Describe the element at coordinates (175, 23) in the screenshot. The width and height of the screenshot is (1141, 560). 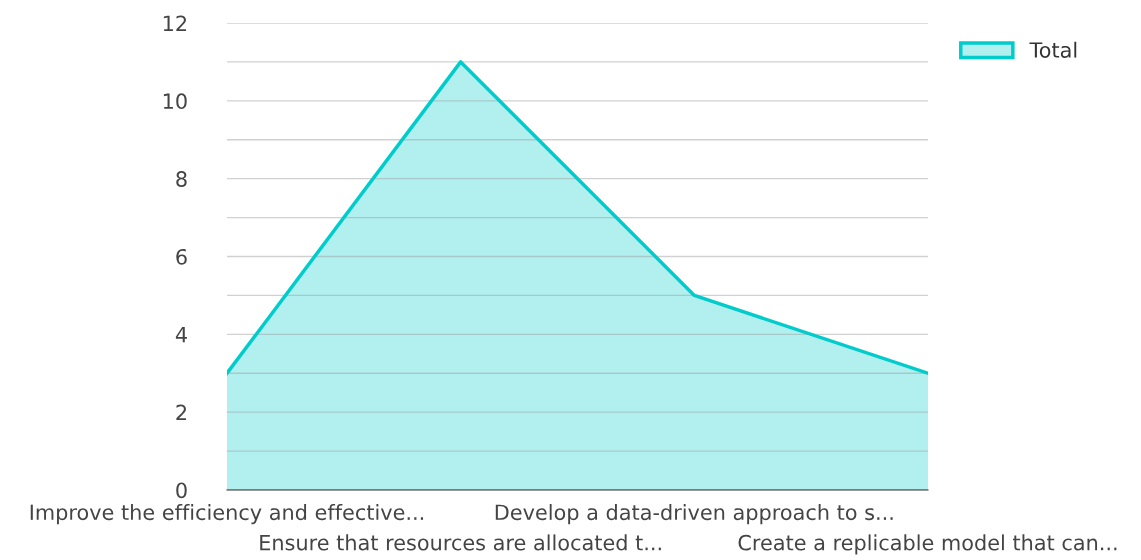
I see `y-tick-label: 12` at that location.